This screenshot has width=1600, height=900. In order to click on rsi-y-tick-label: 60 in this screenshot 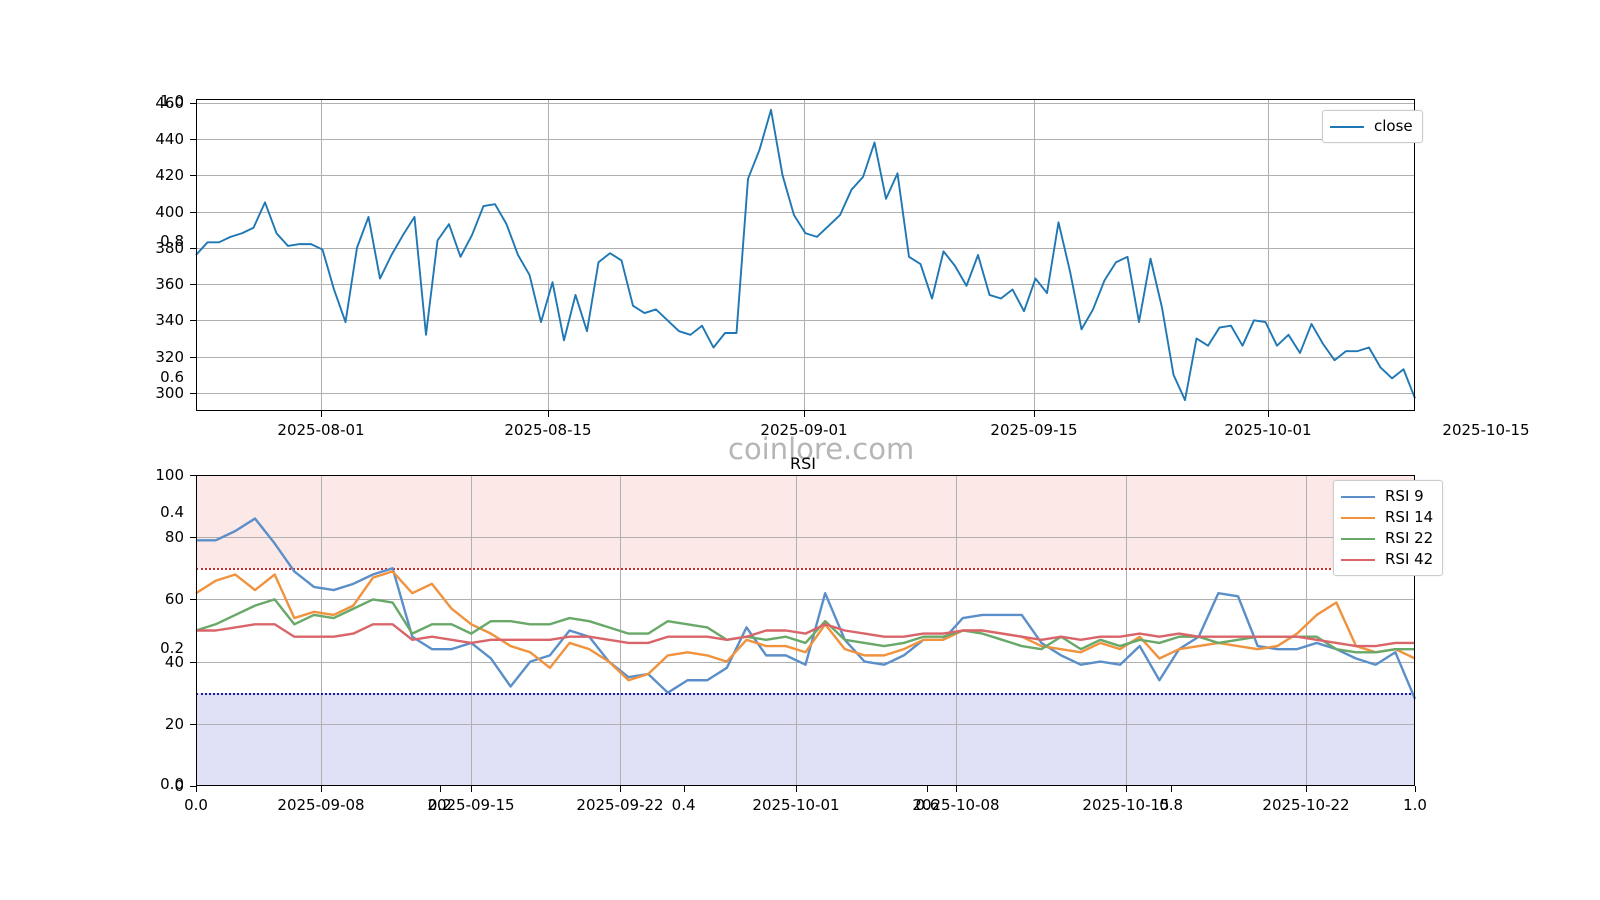, I will do `click(174, 599)`.